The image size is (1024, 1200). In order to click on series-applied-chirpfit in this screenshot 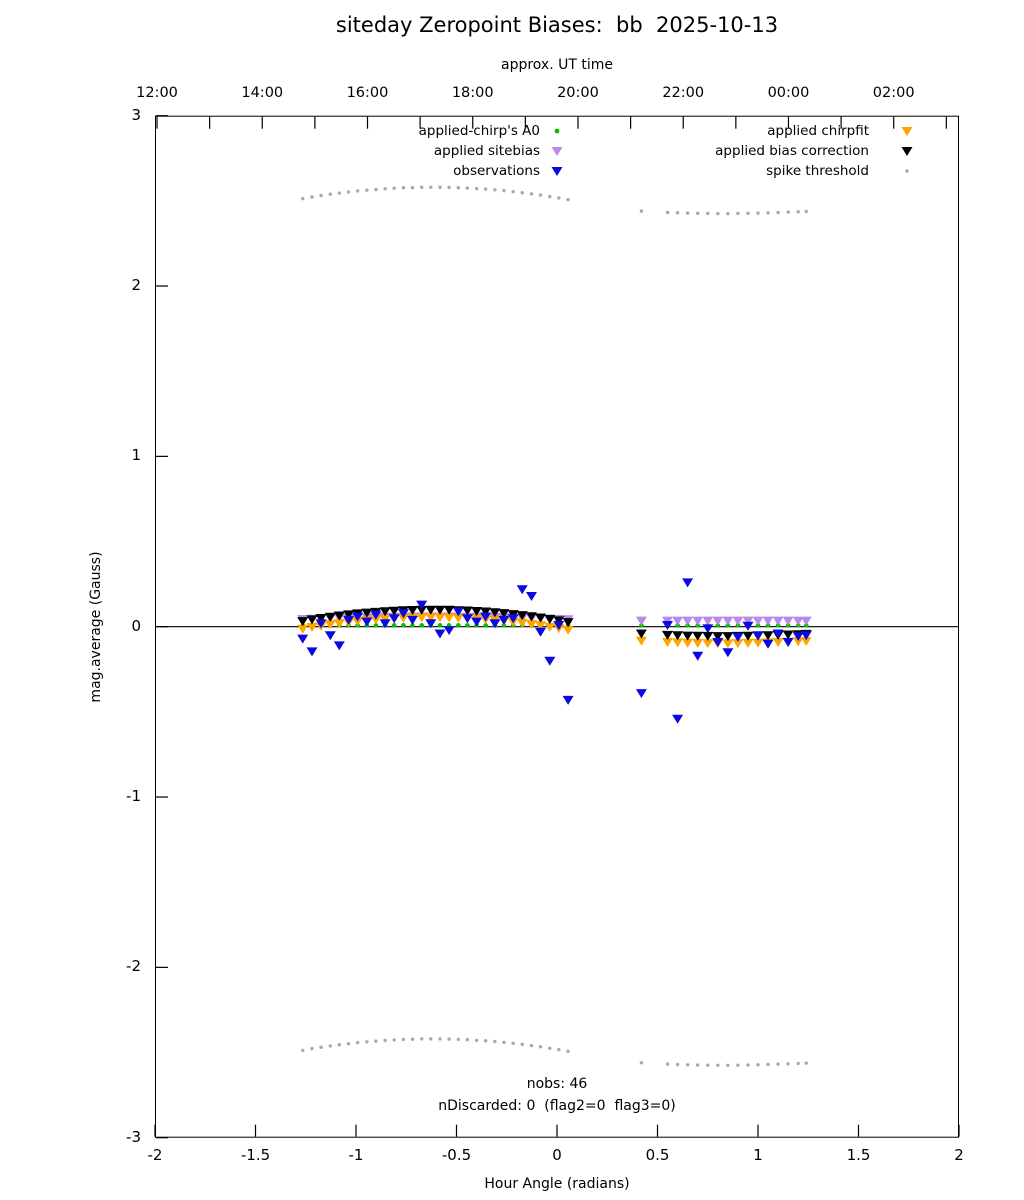, I will do `click(554, 631)`.